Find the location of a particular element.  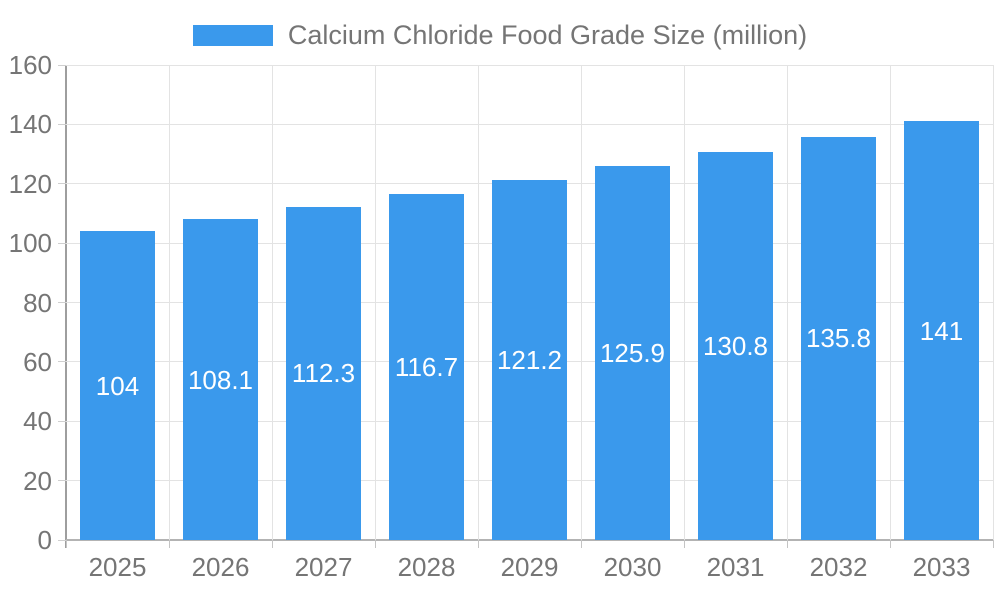

x-axis-tick-label: 2027 is located at coordinates (323, 567).